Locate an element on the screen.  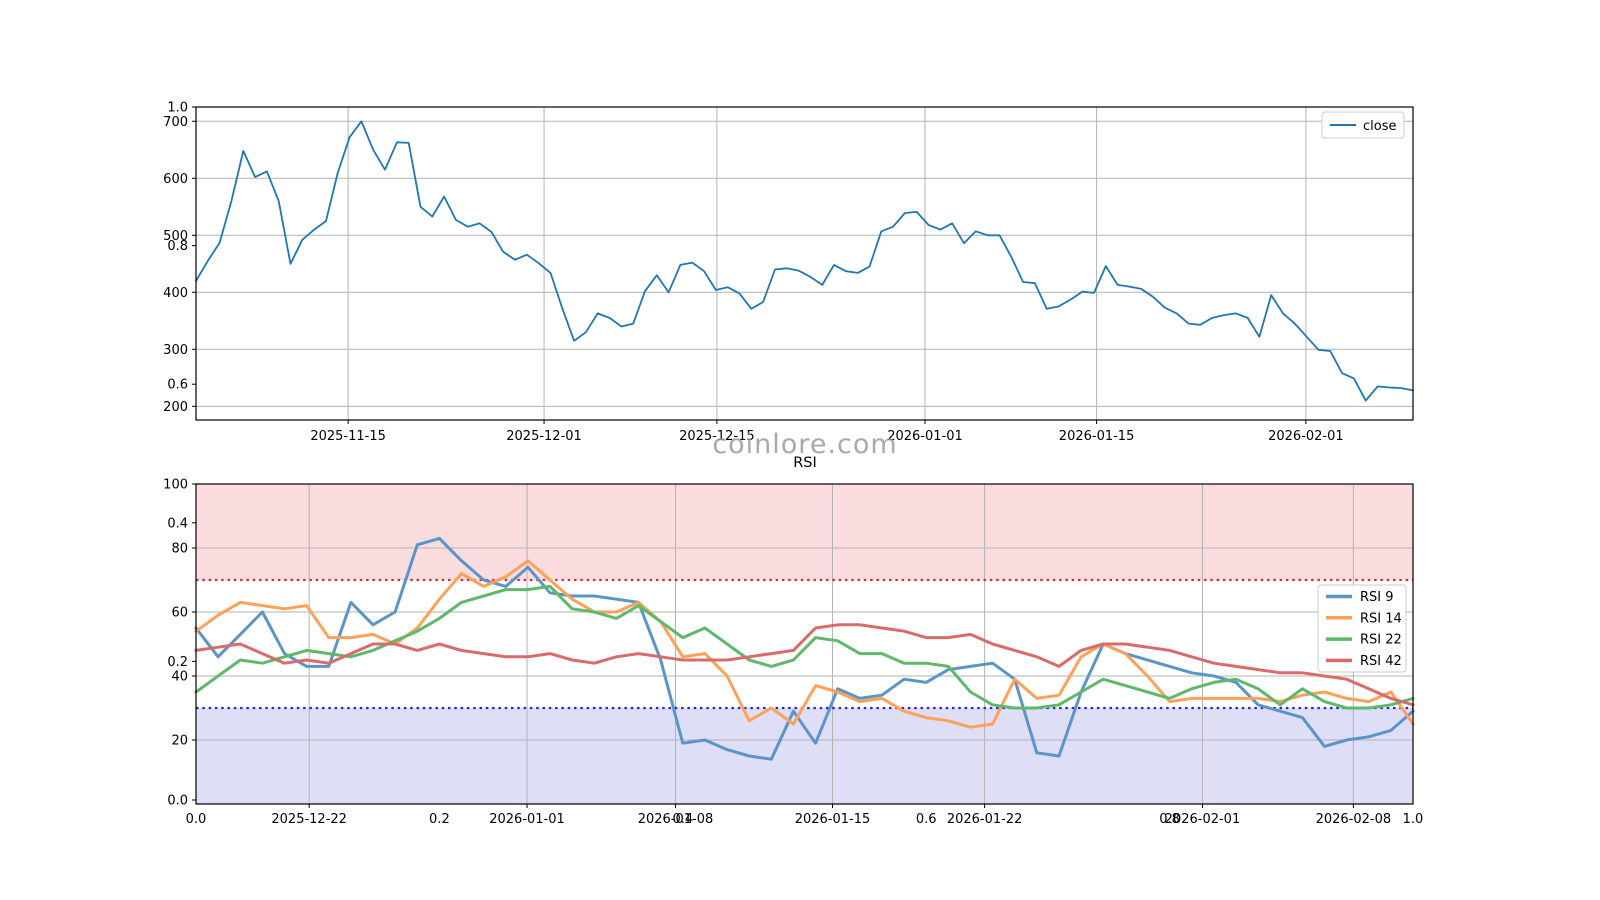
legend-label: RSI 14 is located at coordinates (1381, 618).